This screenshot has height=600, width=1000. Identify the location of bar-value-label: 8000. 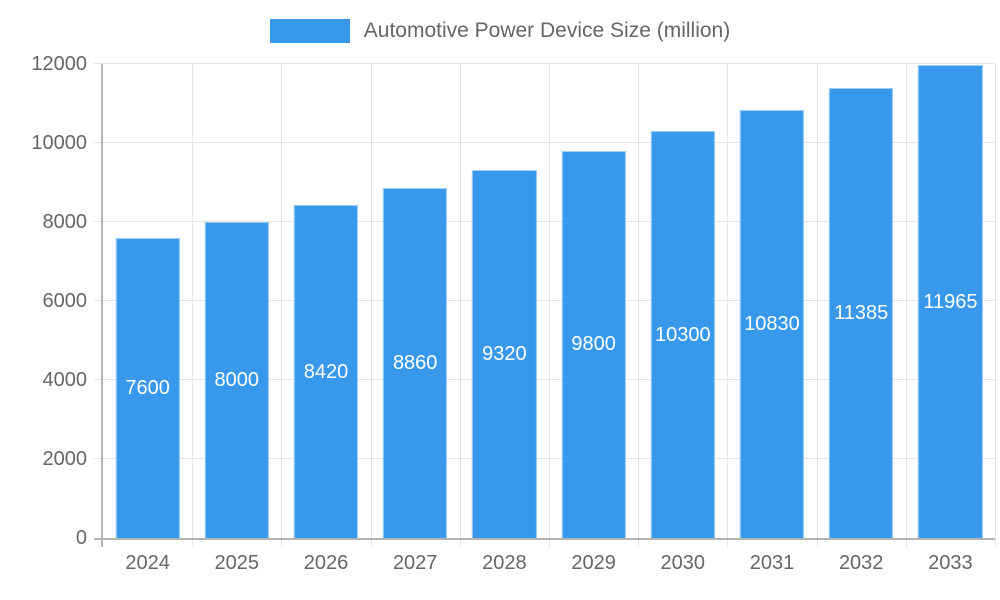
(237, 380).